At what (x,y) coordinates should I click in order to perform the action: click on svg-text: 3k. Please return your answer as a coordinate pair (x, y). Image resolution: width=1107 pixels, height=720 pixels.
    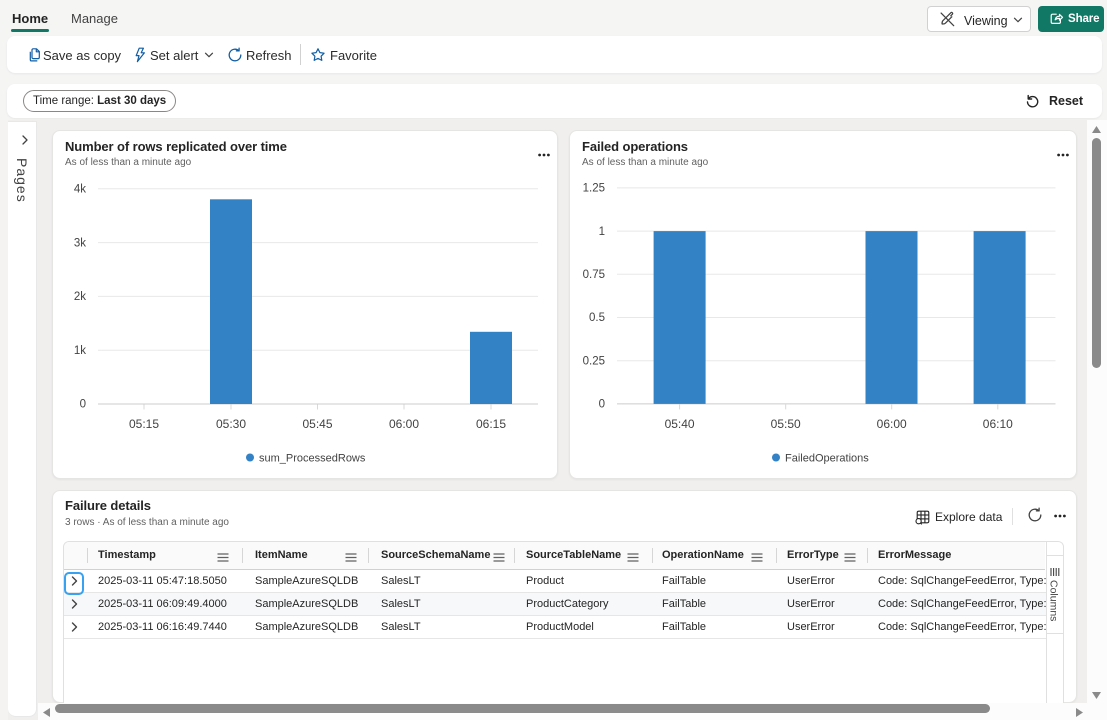
    Looking at the image, I should click on (80, 243).